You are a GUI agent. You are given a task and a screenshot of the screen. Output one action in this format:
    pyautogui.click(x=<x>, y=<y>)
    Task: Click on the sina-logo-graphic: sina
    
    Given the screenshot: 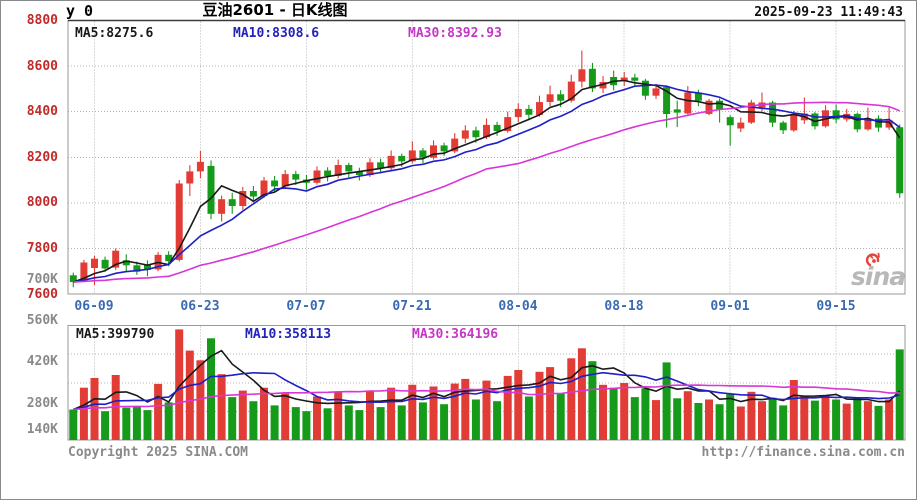 What is the action you would take?
    pyautogui.click(x=878, y=271)
    